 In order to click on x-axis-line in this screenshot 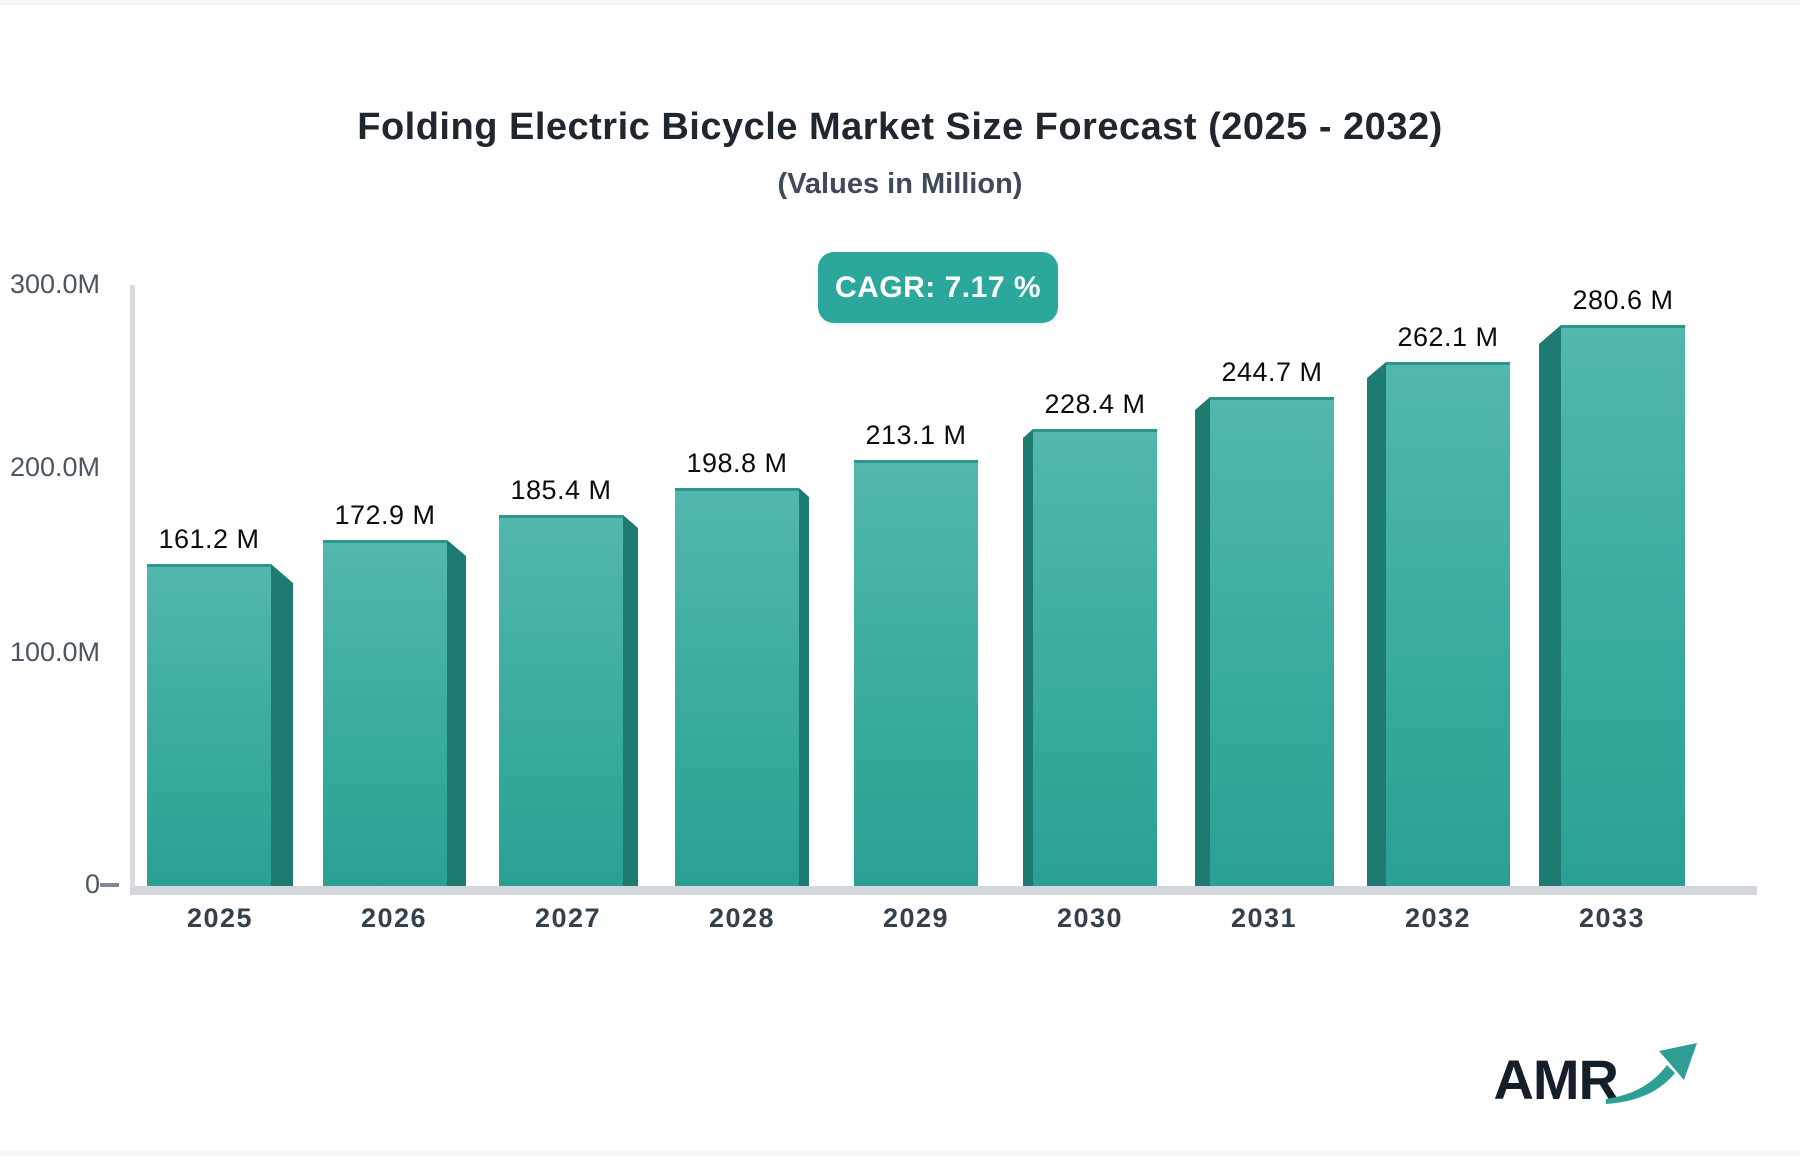, I will do `click(943, 890)`.